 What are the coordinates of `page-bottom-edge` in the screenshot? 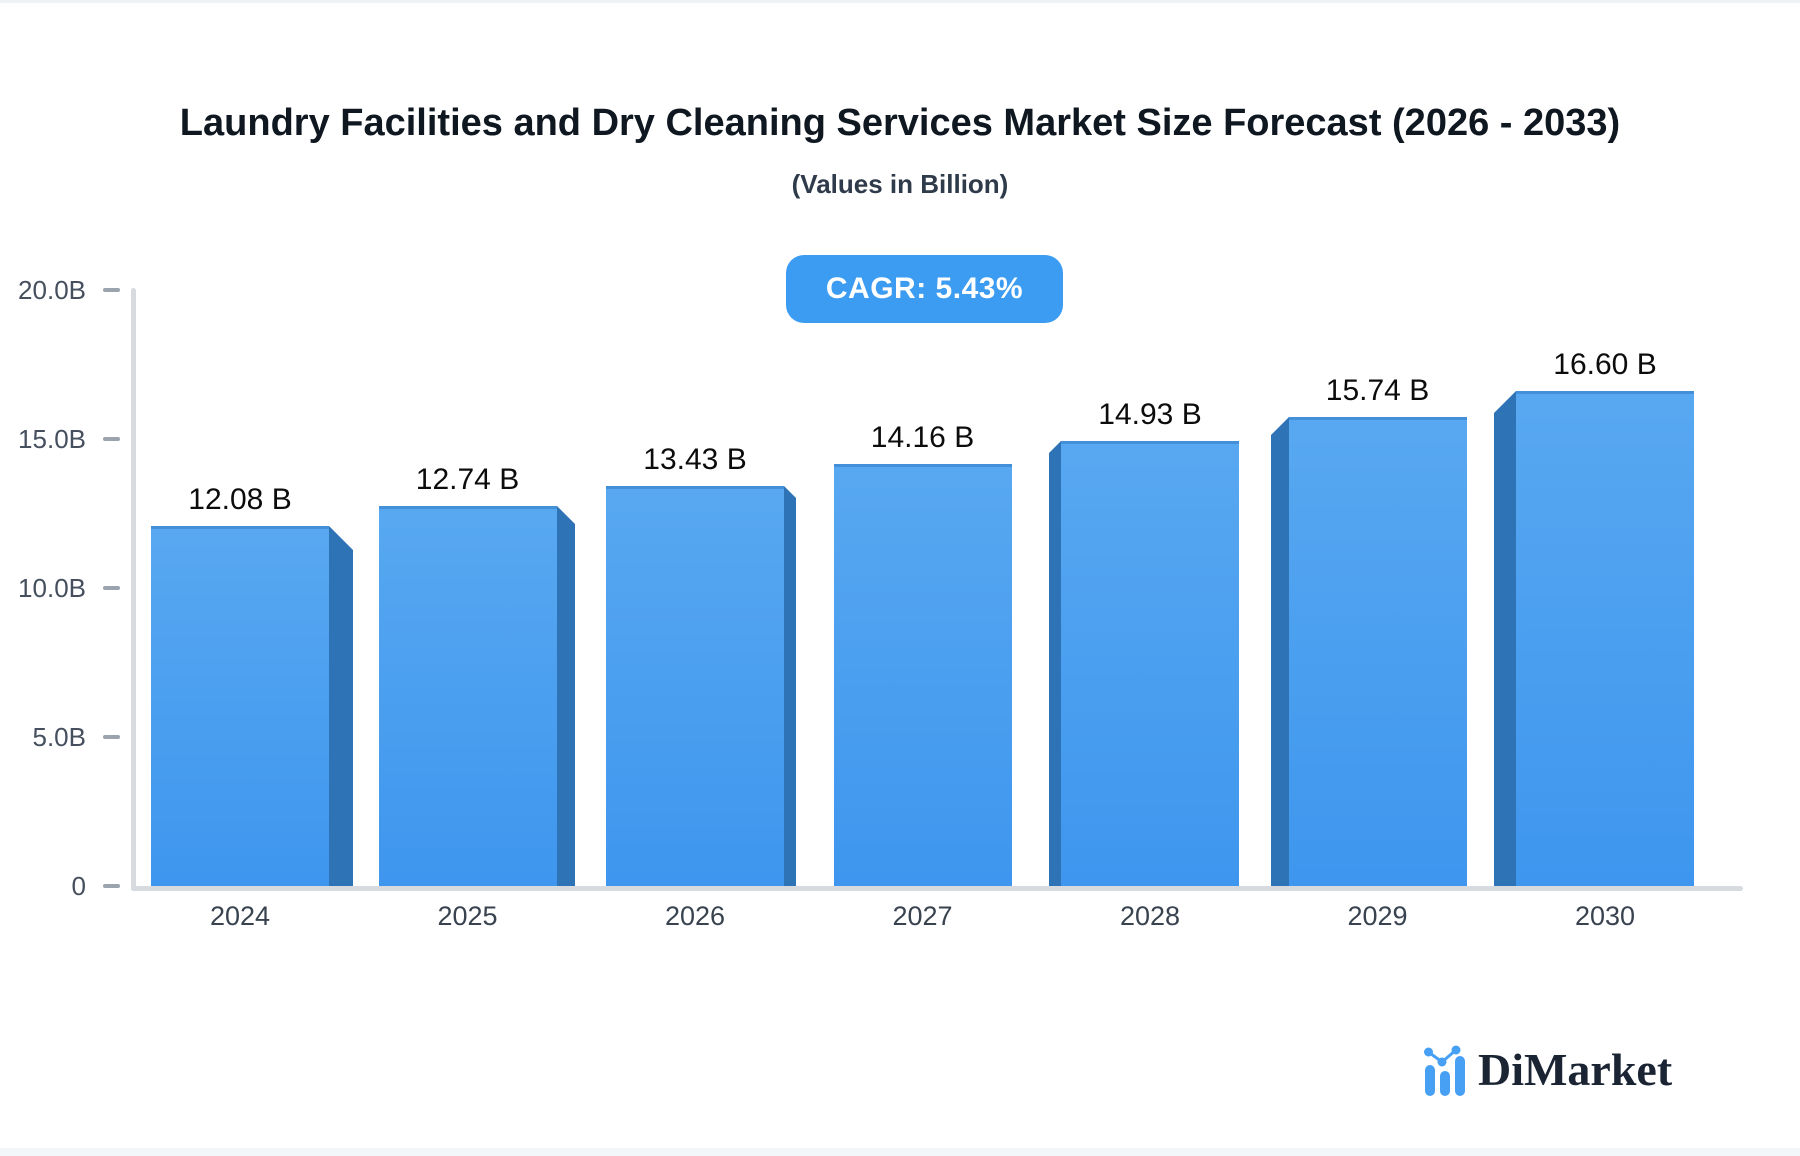 It's located at (900, 1152).